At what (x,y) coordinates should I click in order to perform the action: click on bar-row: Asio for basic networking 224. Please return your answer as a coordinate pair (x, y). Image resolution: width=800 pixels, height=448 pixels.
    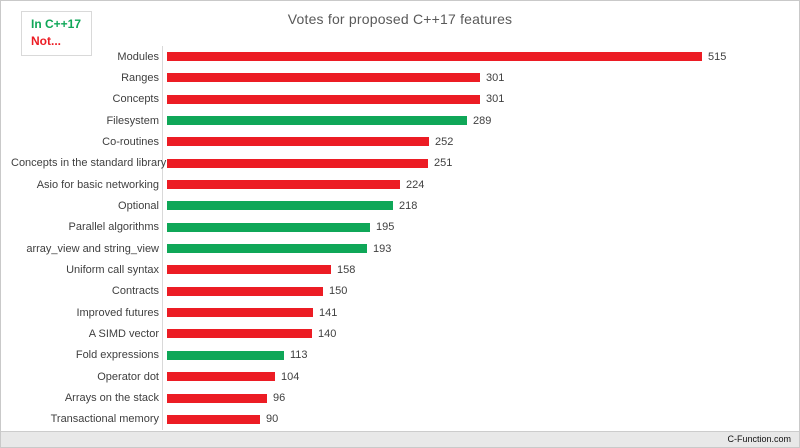
    Looking at the image, I should click on (399, 184).